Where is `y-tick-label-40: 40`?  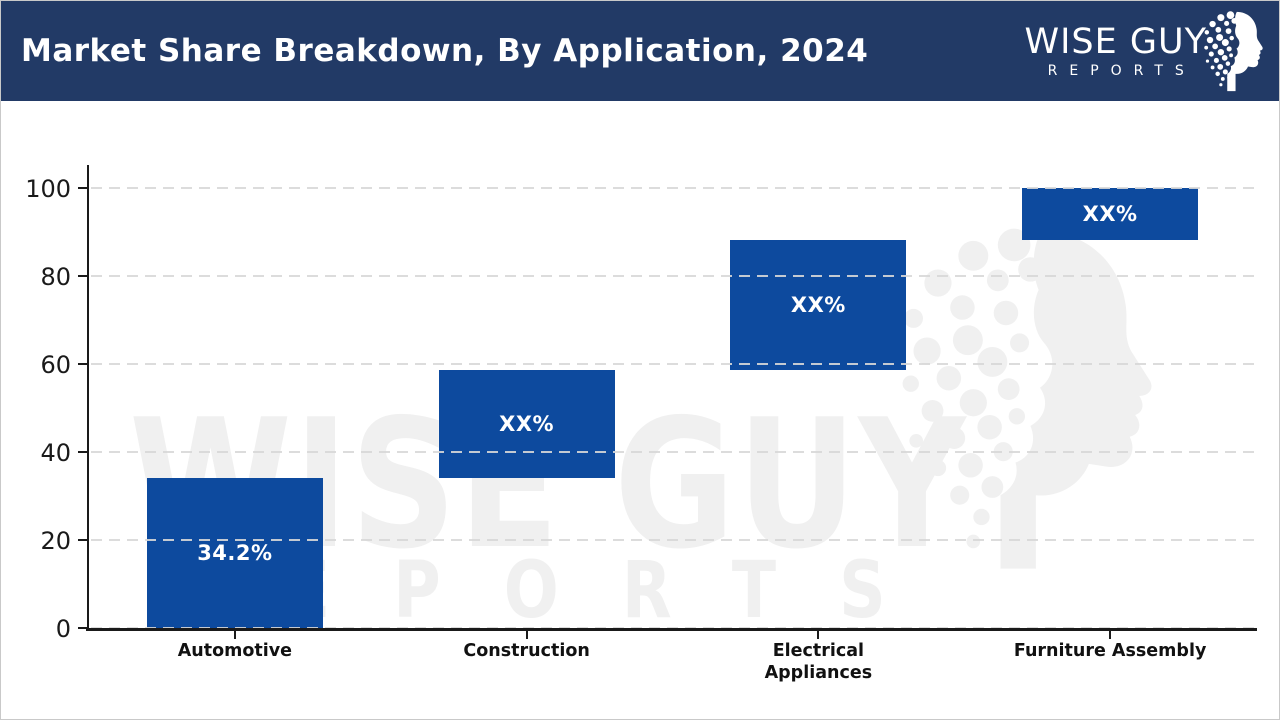 y-tick-label-40: 40 is located at coordinates (55, 453).